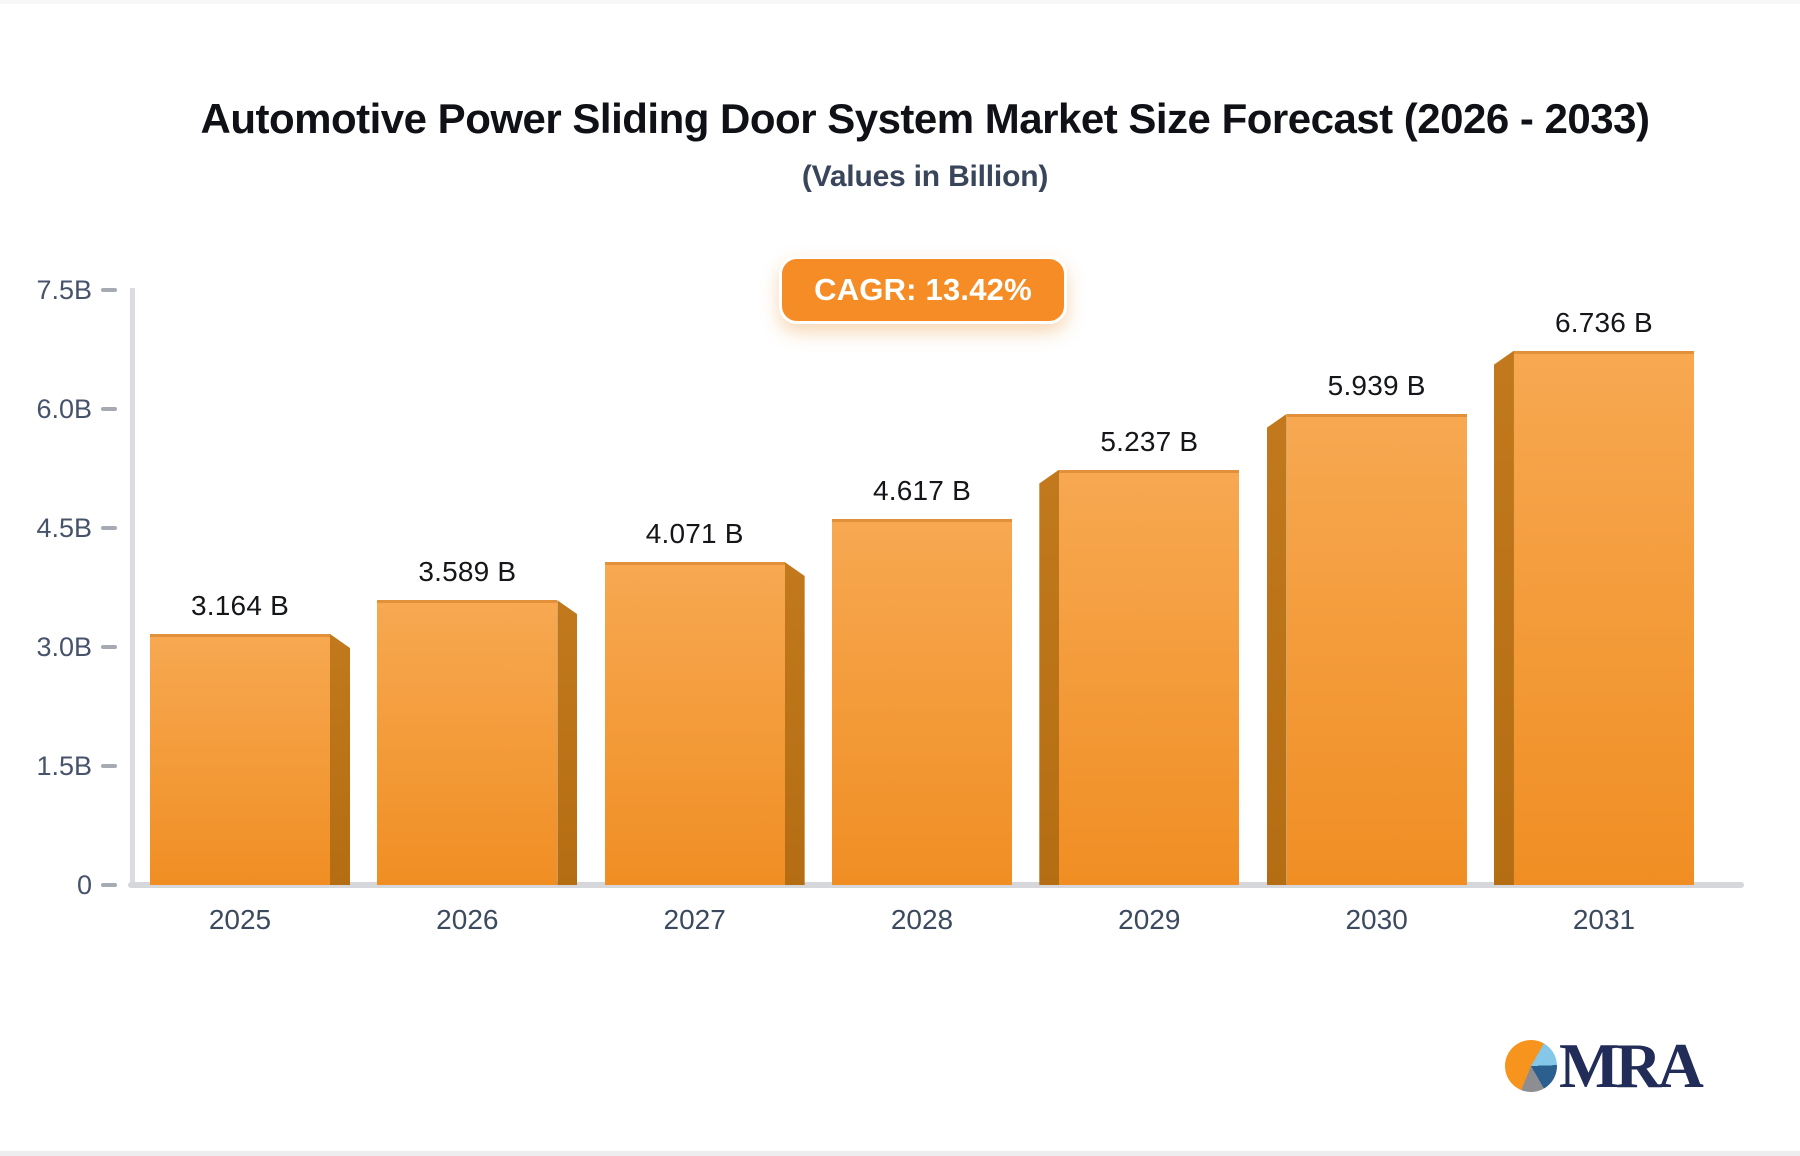 The height and width of the screenshot is (1156, 1800). I want to click on x-axis-label: 2027, so click(694, 919).